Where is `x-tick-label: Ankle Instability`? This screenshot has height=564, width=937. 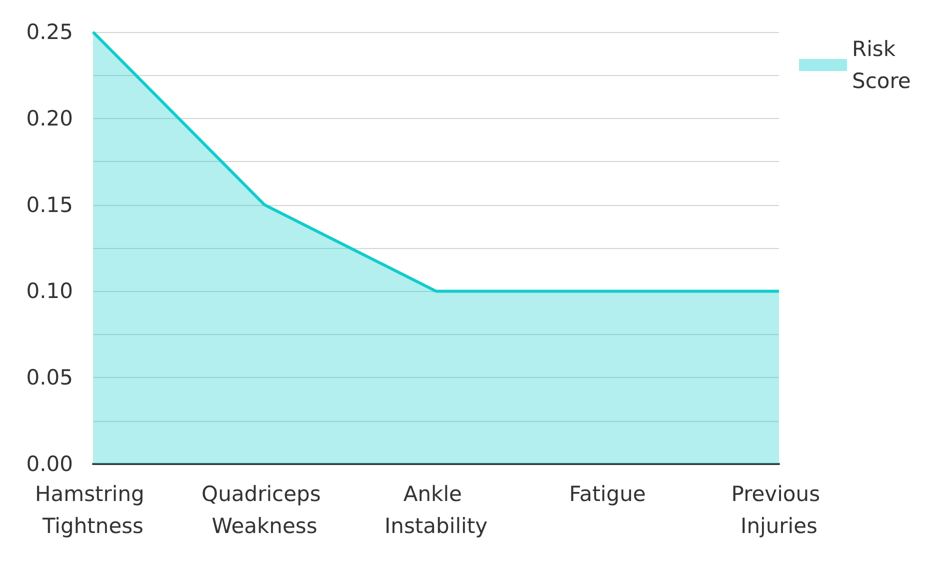
x-tick-label: Ankle Instability is located at coordinates (436, 510).